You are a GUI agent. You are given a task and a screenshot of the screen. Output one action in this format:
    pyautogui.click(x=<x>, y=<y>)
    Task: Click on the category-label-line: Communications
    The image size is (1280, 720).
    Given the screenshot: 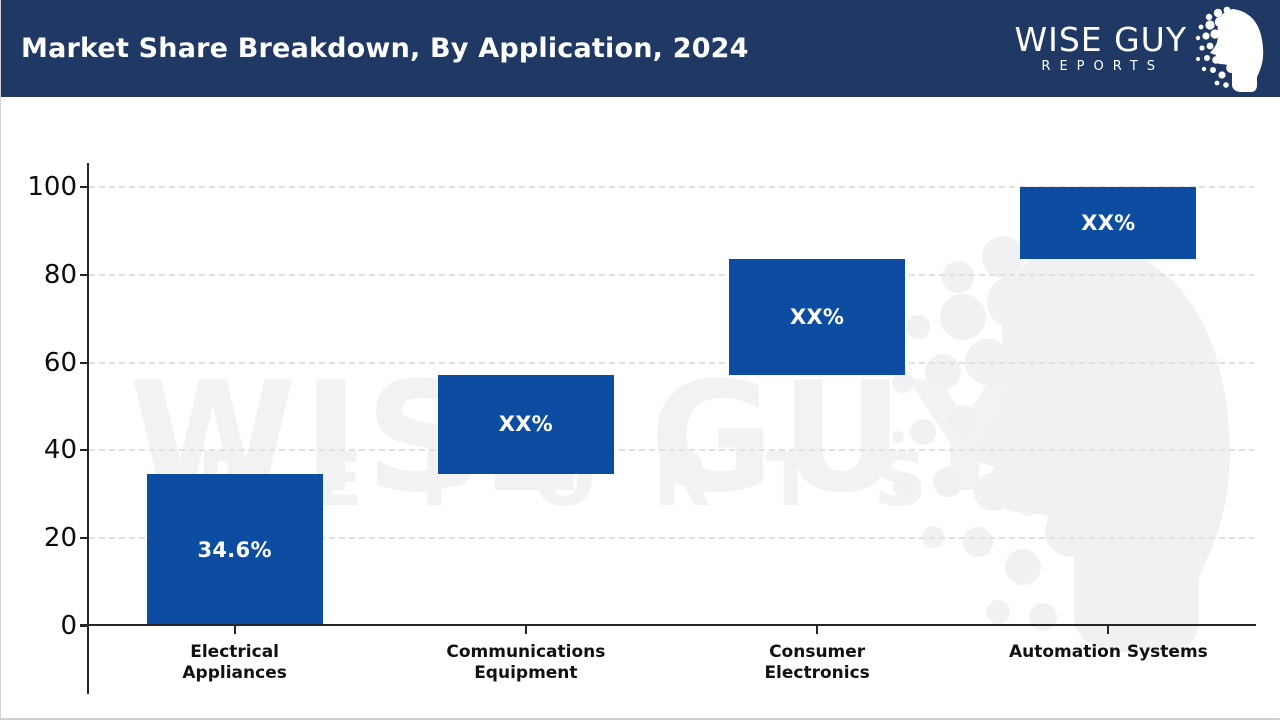 What is the action you would take?
    pyautogui.click(x=526, y=652)
    